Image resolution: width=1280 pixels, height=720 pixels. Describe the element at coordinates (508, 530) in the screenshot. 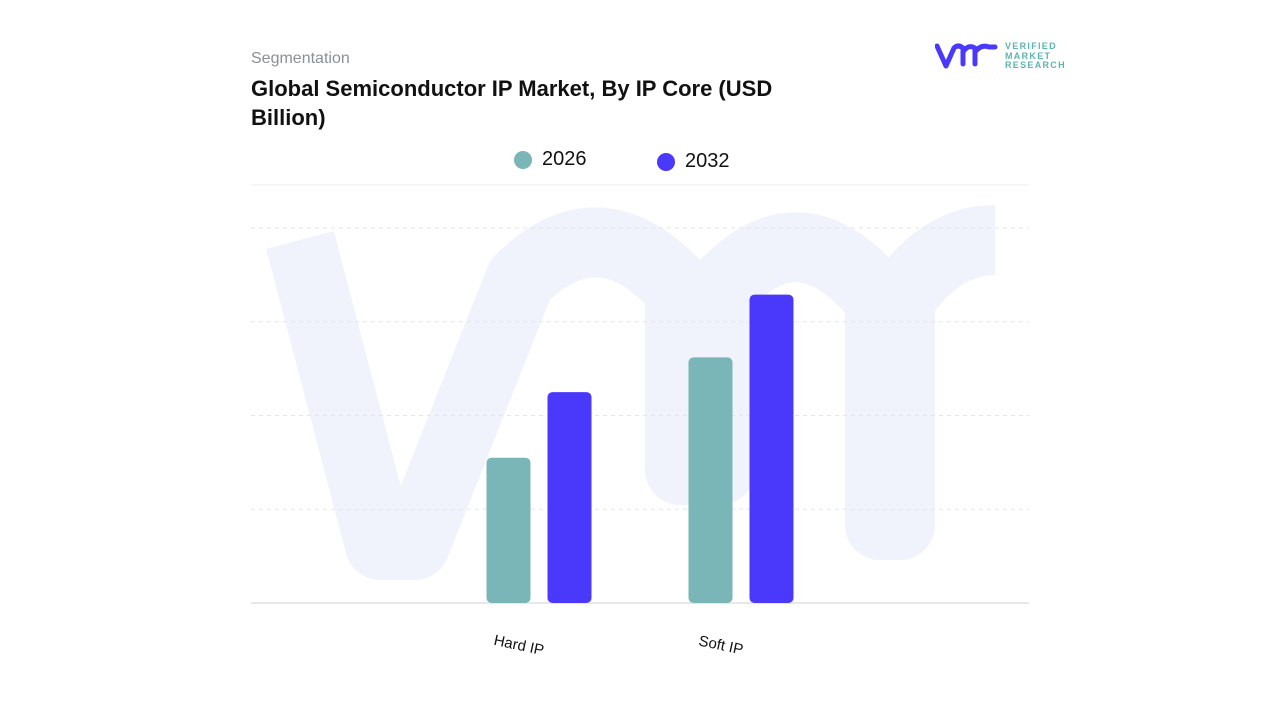

I see `bar-hard-ip-2026` at that location.